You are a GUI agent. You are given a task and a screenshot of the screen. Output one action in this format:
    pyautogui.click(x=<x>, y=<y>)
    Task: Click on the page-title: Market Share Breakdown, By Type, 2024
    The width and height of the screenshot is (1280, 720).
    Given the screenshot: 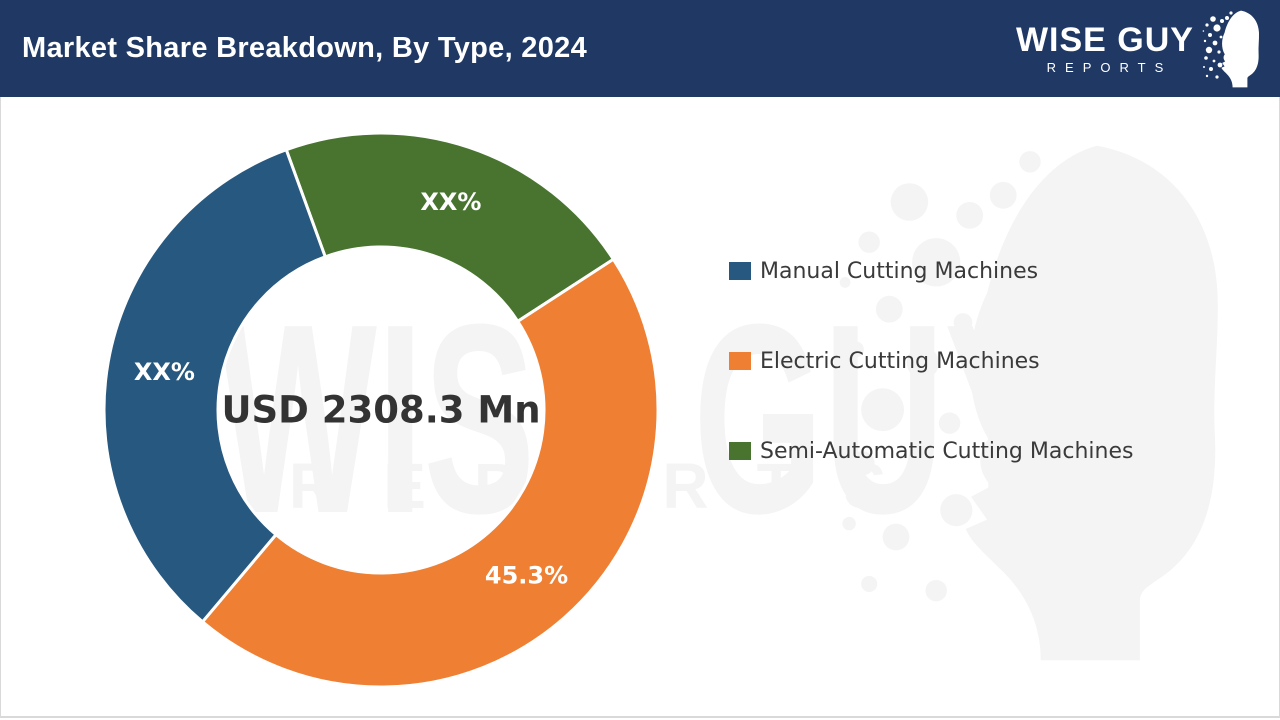 What is the action you would take?
    pyautogui.click(x=305, y=48)
    